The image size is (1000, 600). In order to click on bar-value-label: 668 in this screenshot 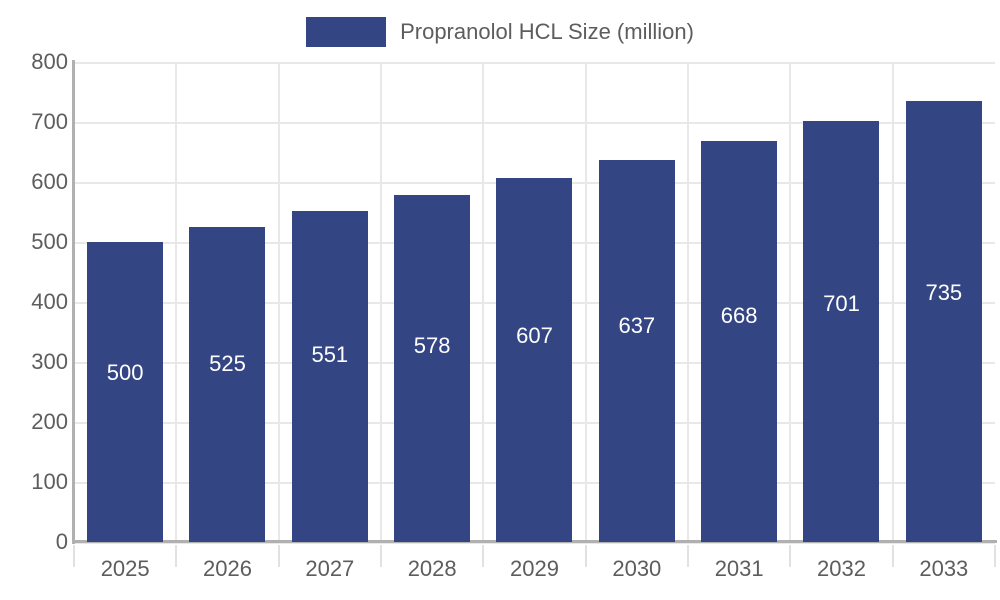, I will do `click(739, 315)`.